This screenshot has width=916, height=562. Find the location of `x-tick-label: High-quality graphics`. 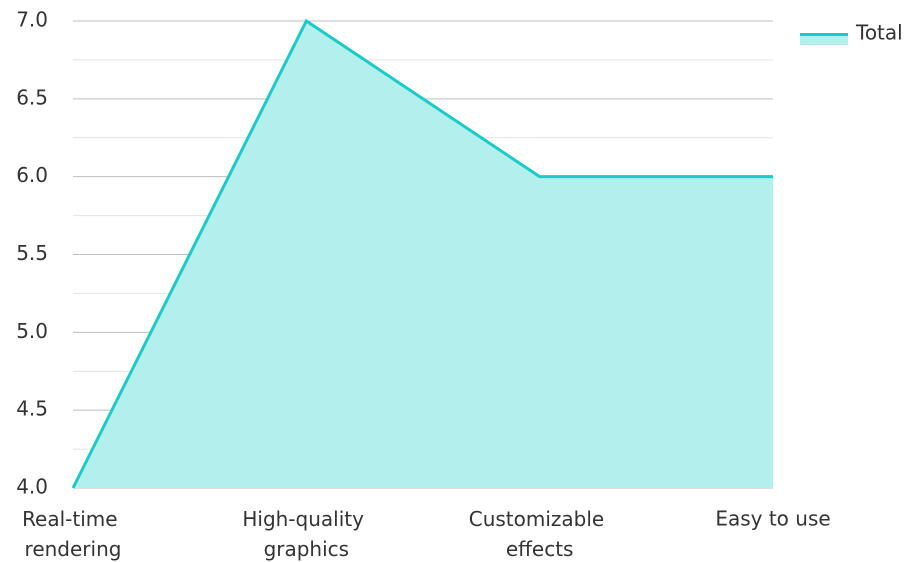

x-tick-label: High-quality graphics is located at coordinates (306, 534).